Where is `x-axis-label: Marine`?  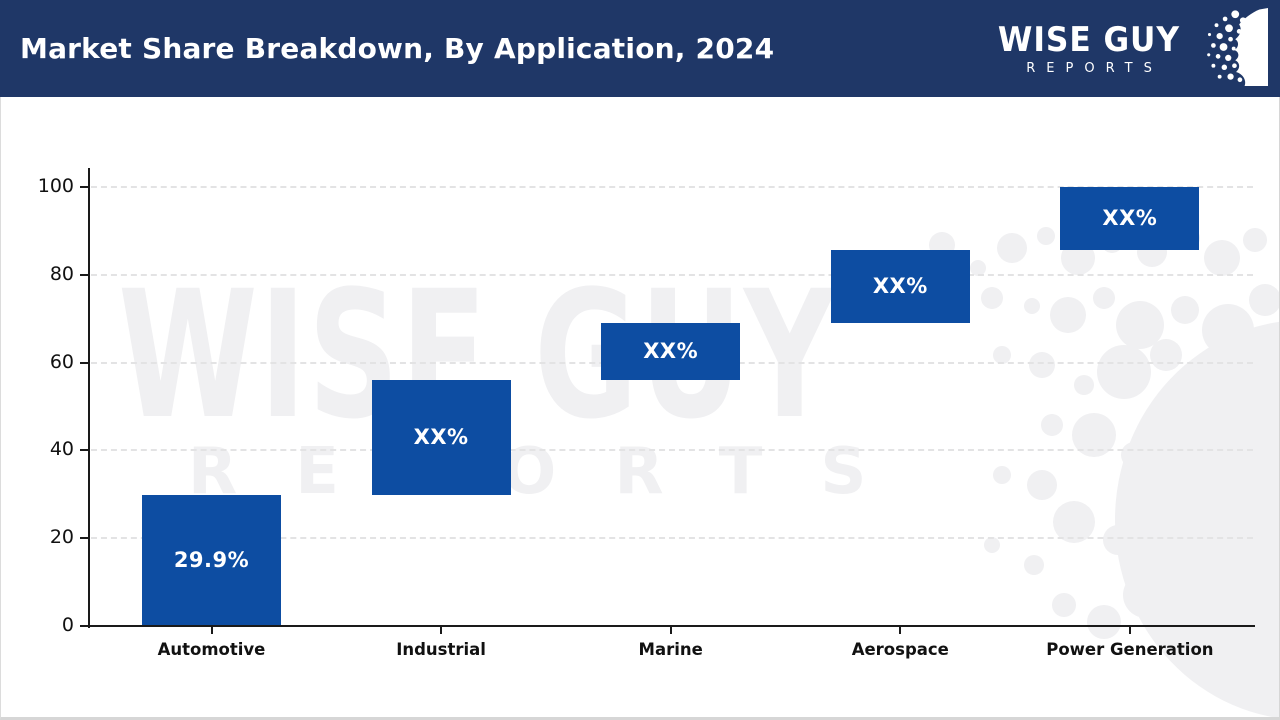
x-axis-label: Marine is located at coordinates (670, 649).